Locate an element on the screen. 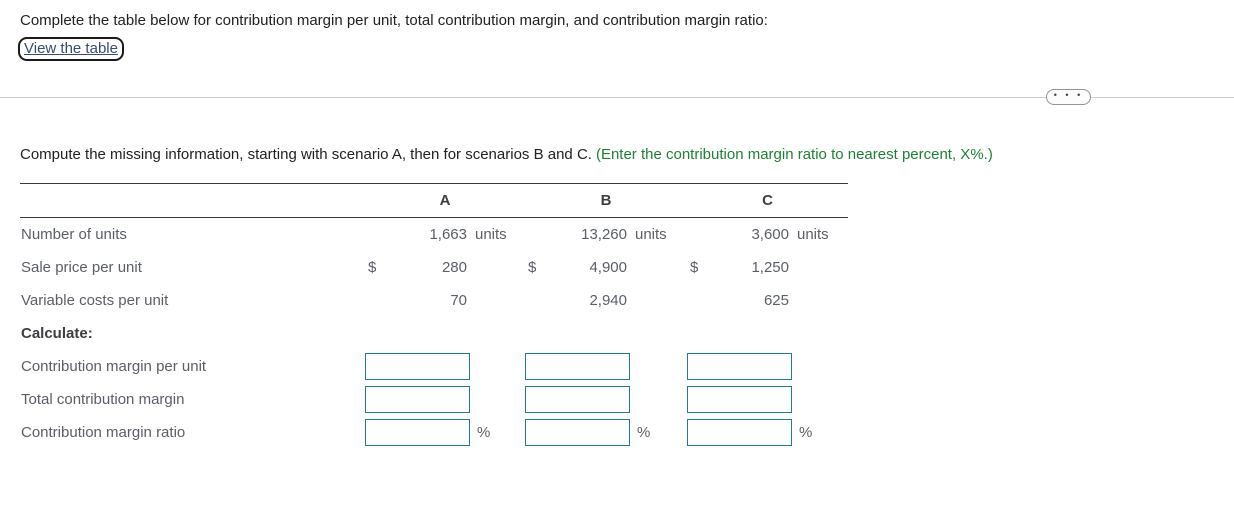 Image resolution: width=1234 pixels, height=508 pixels. cell-input-total-cm-c is located at coordinates (767, 399).